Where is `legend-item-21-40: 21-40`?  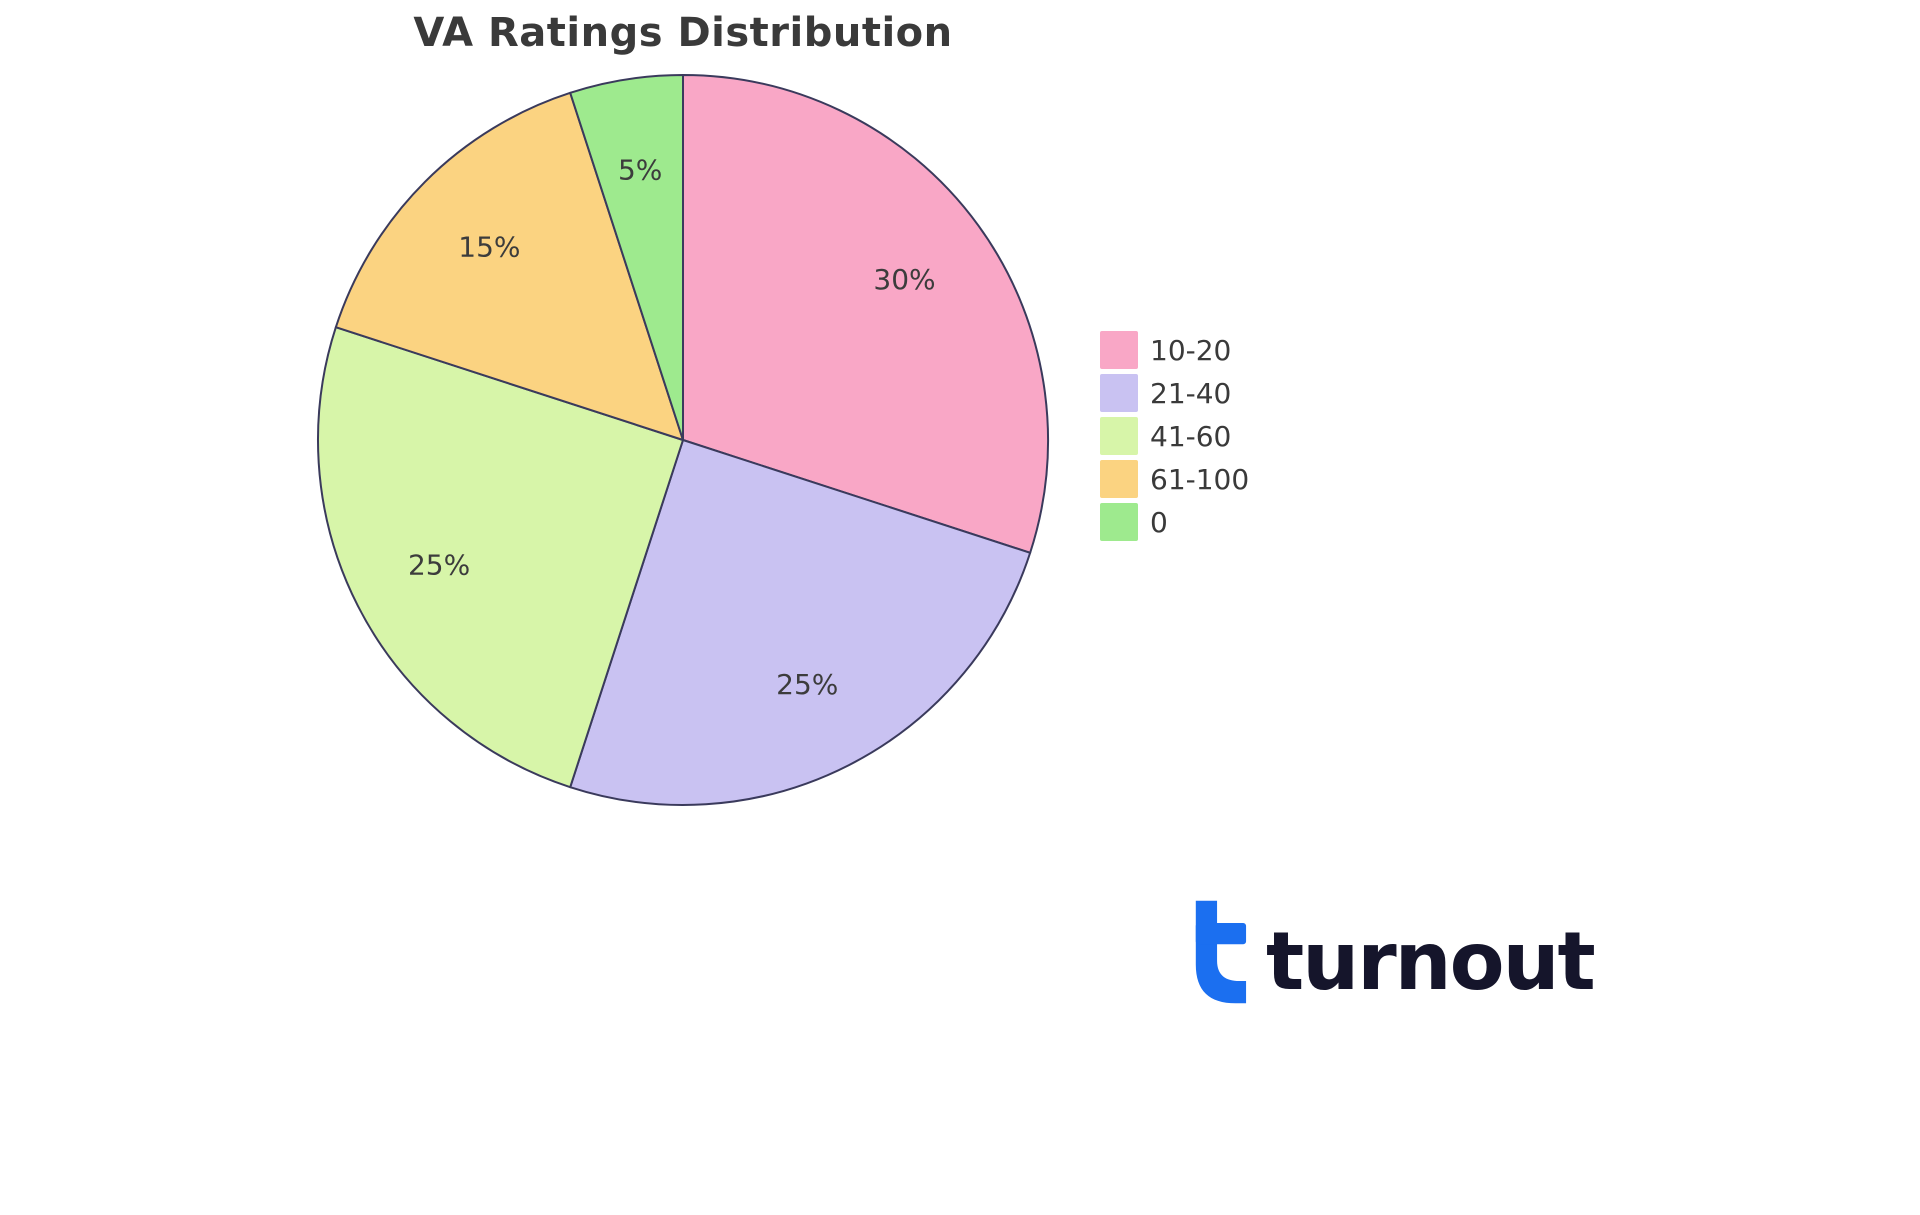
legend-item-21-40: 21-40 is located at coordinates (1174, 393).